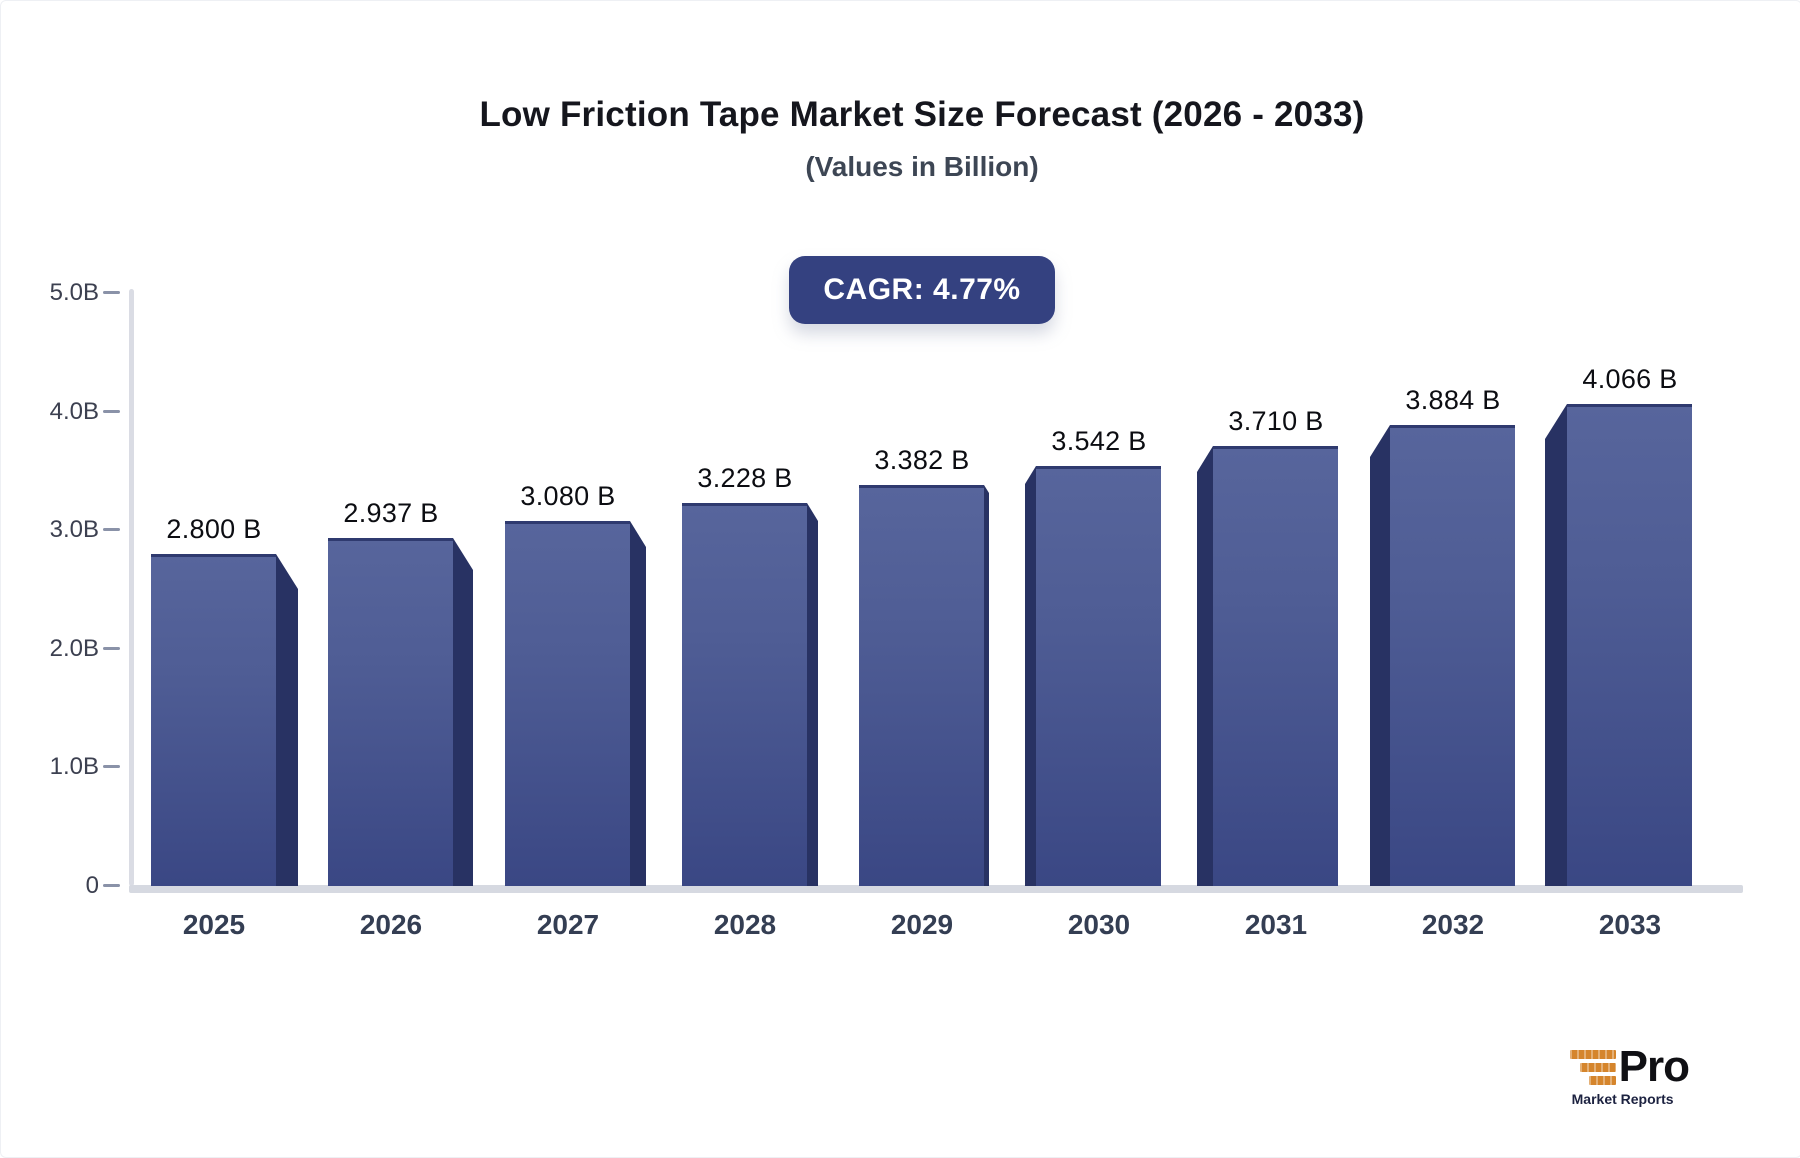  I want to click on bar-value-label: 3.542 B, so click(1099, 441).